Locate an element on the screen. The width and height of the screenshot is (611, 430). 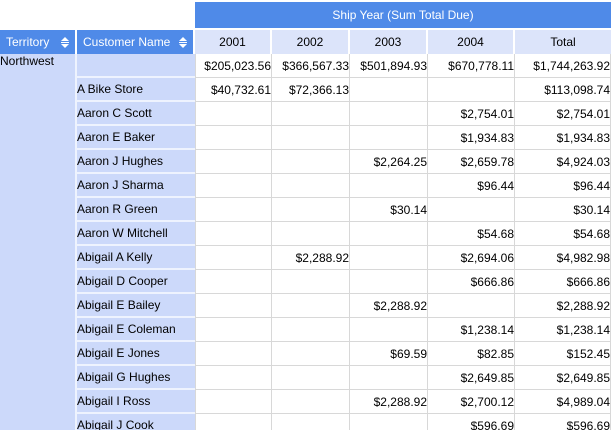
year-value-cell: $670,778.11 is located at coordinates (471, 66).